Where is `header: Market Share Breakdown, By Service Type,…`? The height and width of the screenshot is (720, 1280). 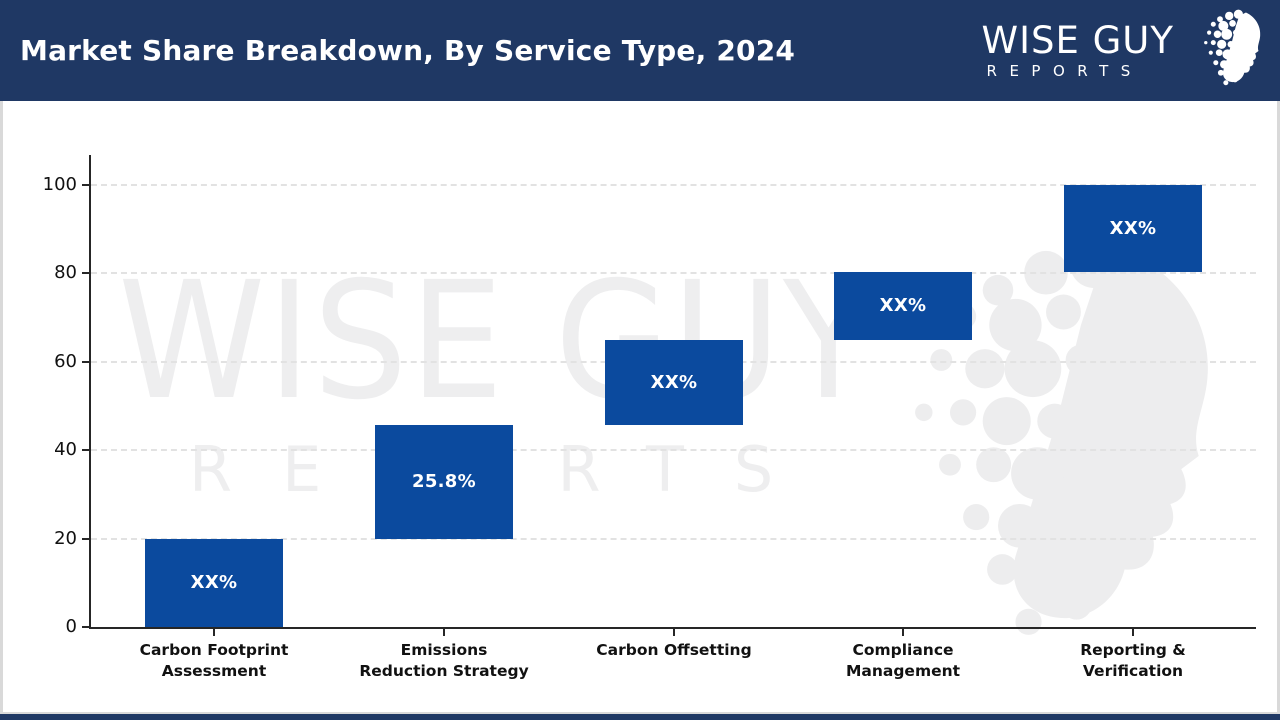 header: Market Share Breakdown, By Service Type,… is located at coordinates (640, 50).